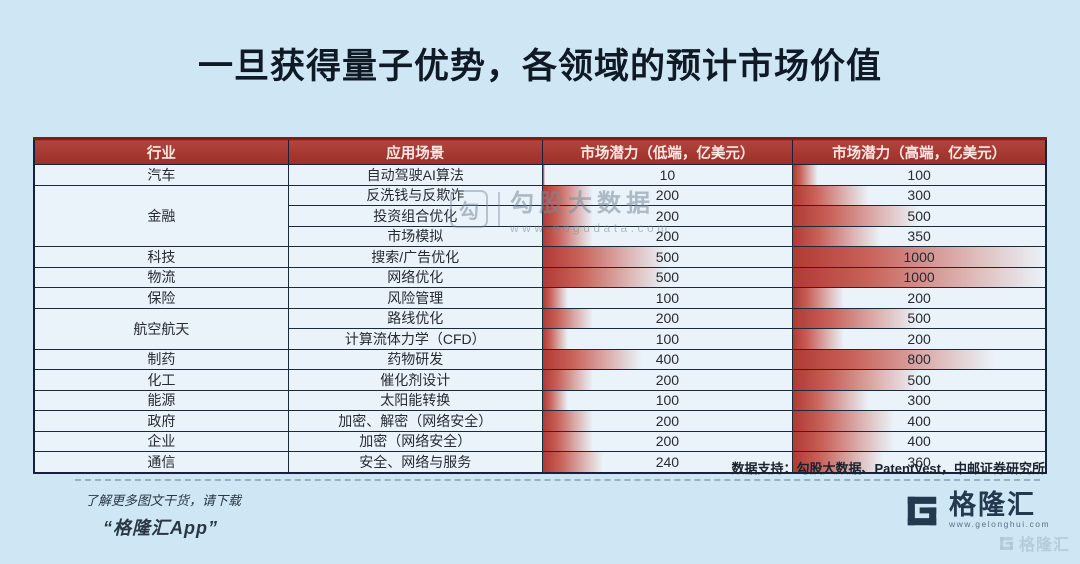 The width and height of the screenshot is (1080, 564). I want to click on cell-value: 10, so click(667, 174).